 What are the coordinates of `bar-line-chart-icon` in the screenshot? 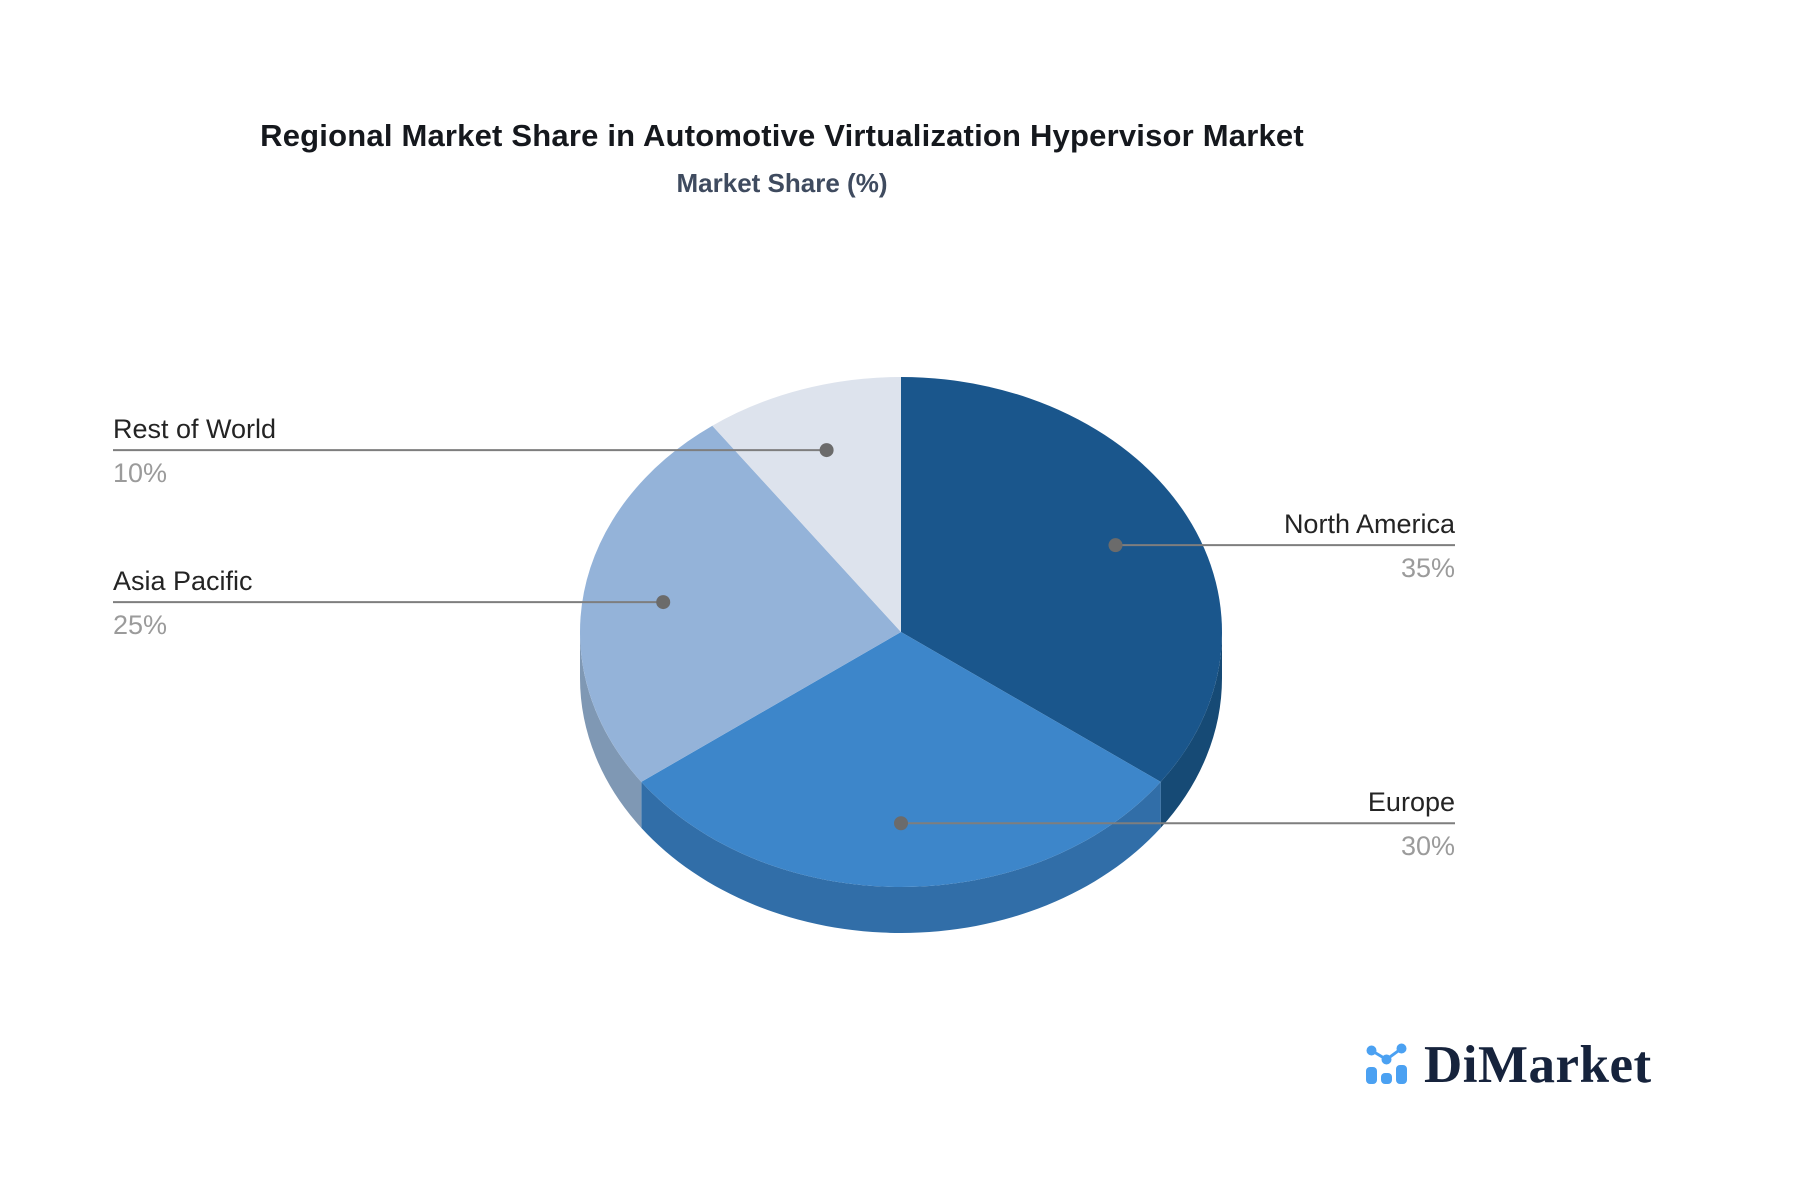 It's located at (1386, 1063).